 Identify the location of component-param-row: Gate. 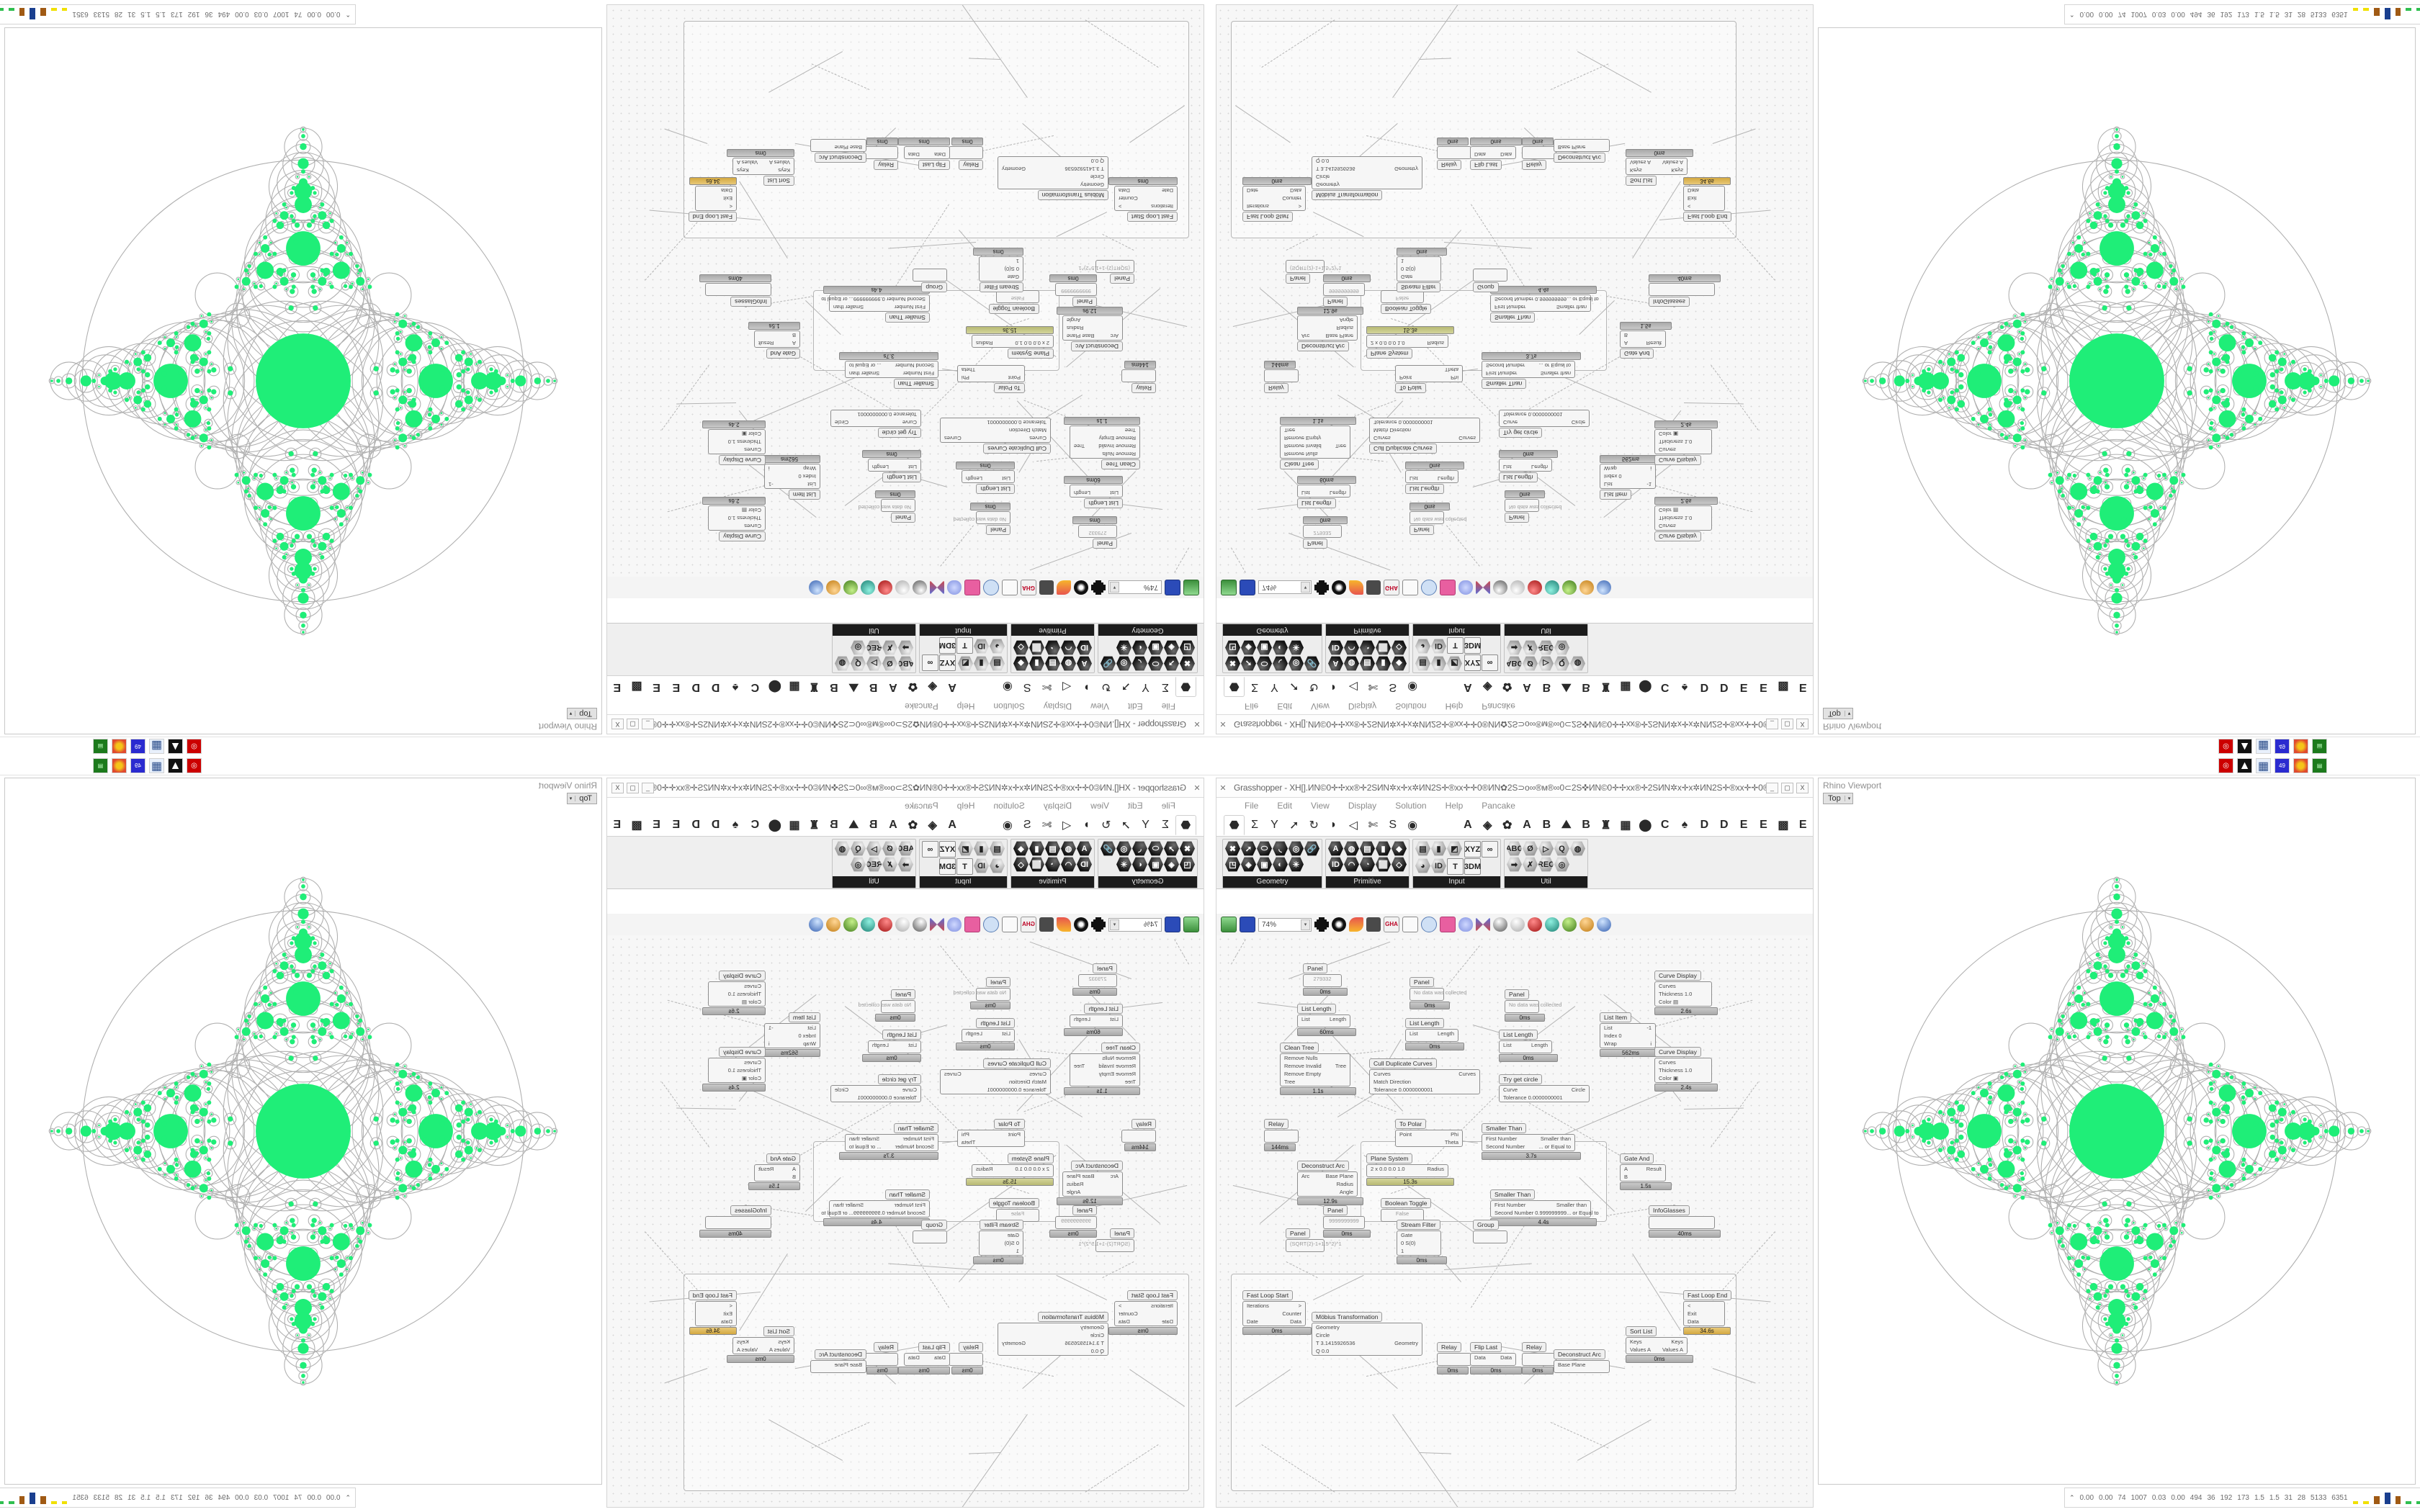
(1418, 277).